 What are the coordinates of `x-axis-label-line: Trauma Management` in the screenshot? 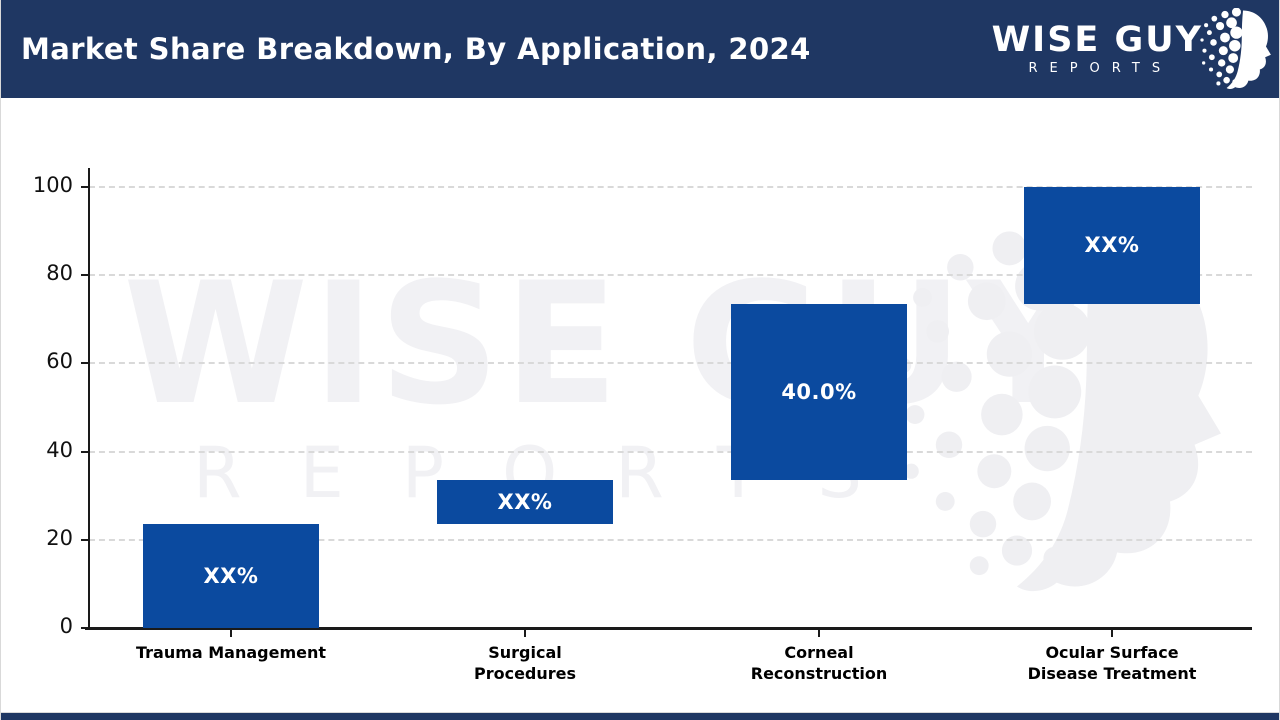 It's located at (231, 652).